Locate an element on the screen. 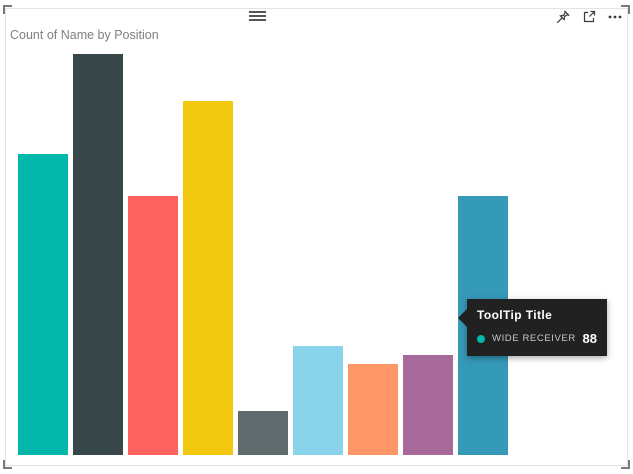  tooltip-title: ToolTip Title is located at coordinates (515, 315).